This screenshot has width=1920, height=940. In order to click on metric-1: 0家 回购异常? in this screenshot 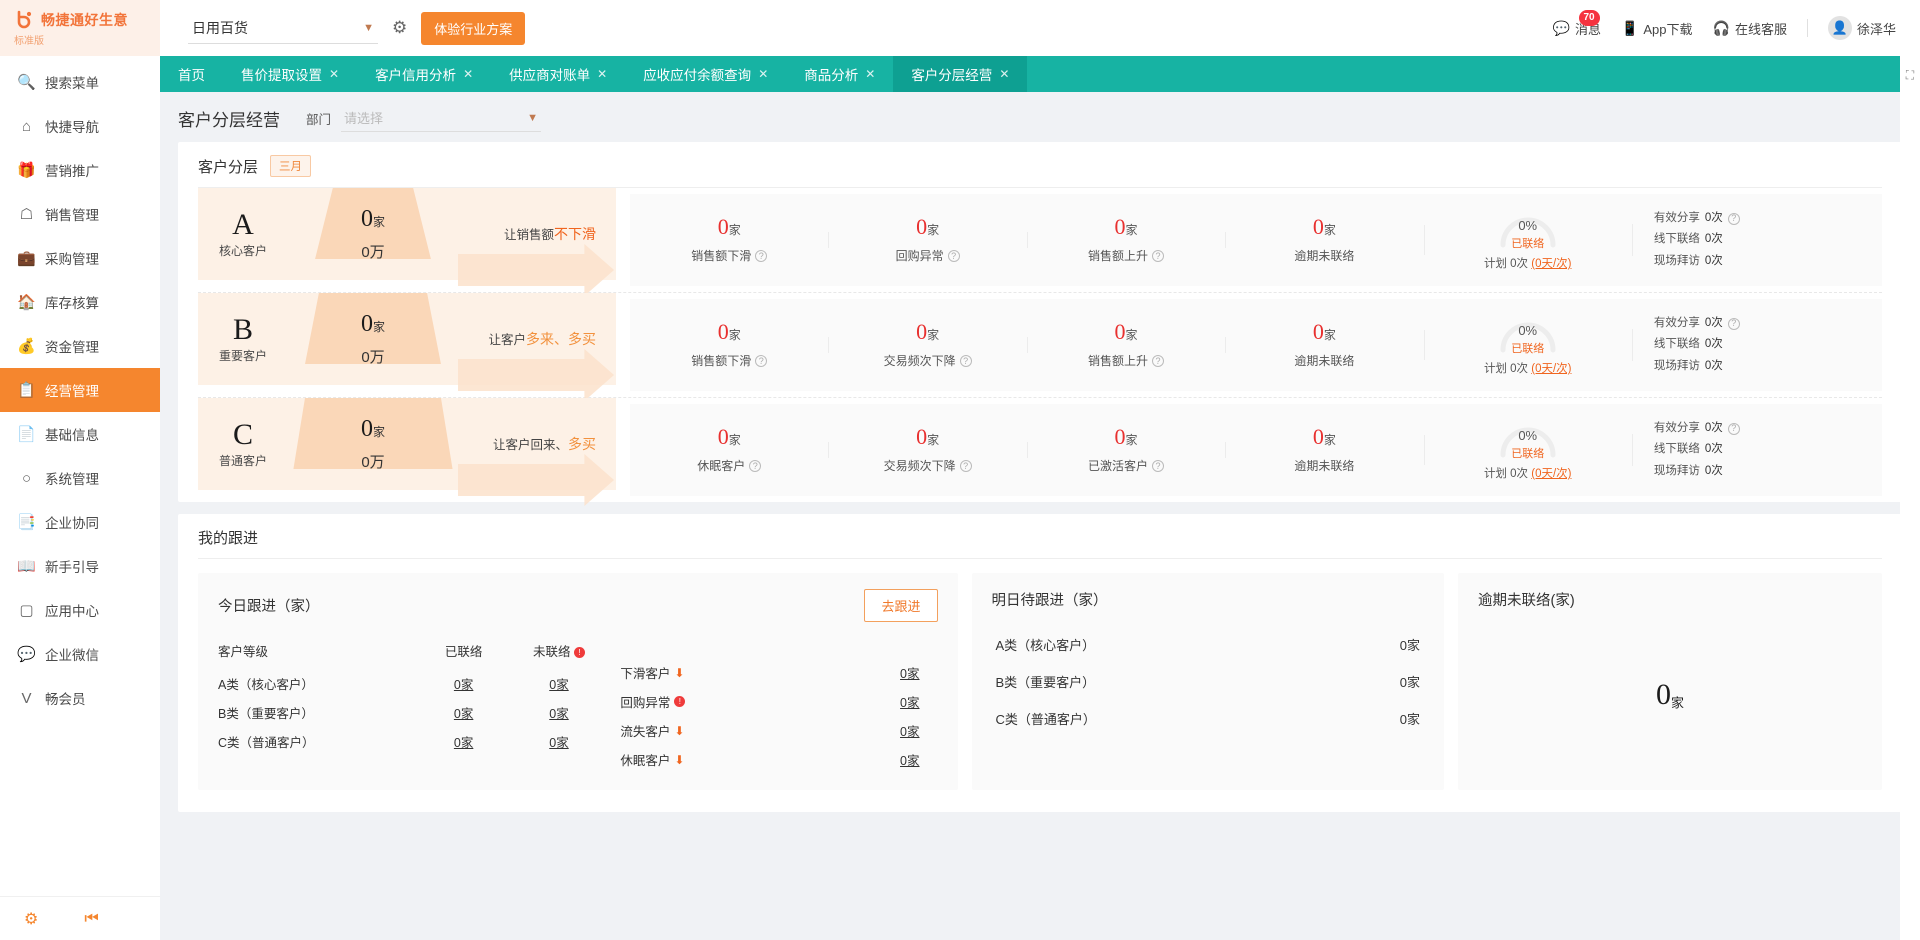, I will do `click(927, 240)`.